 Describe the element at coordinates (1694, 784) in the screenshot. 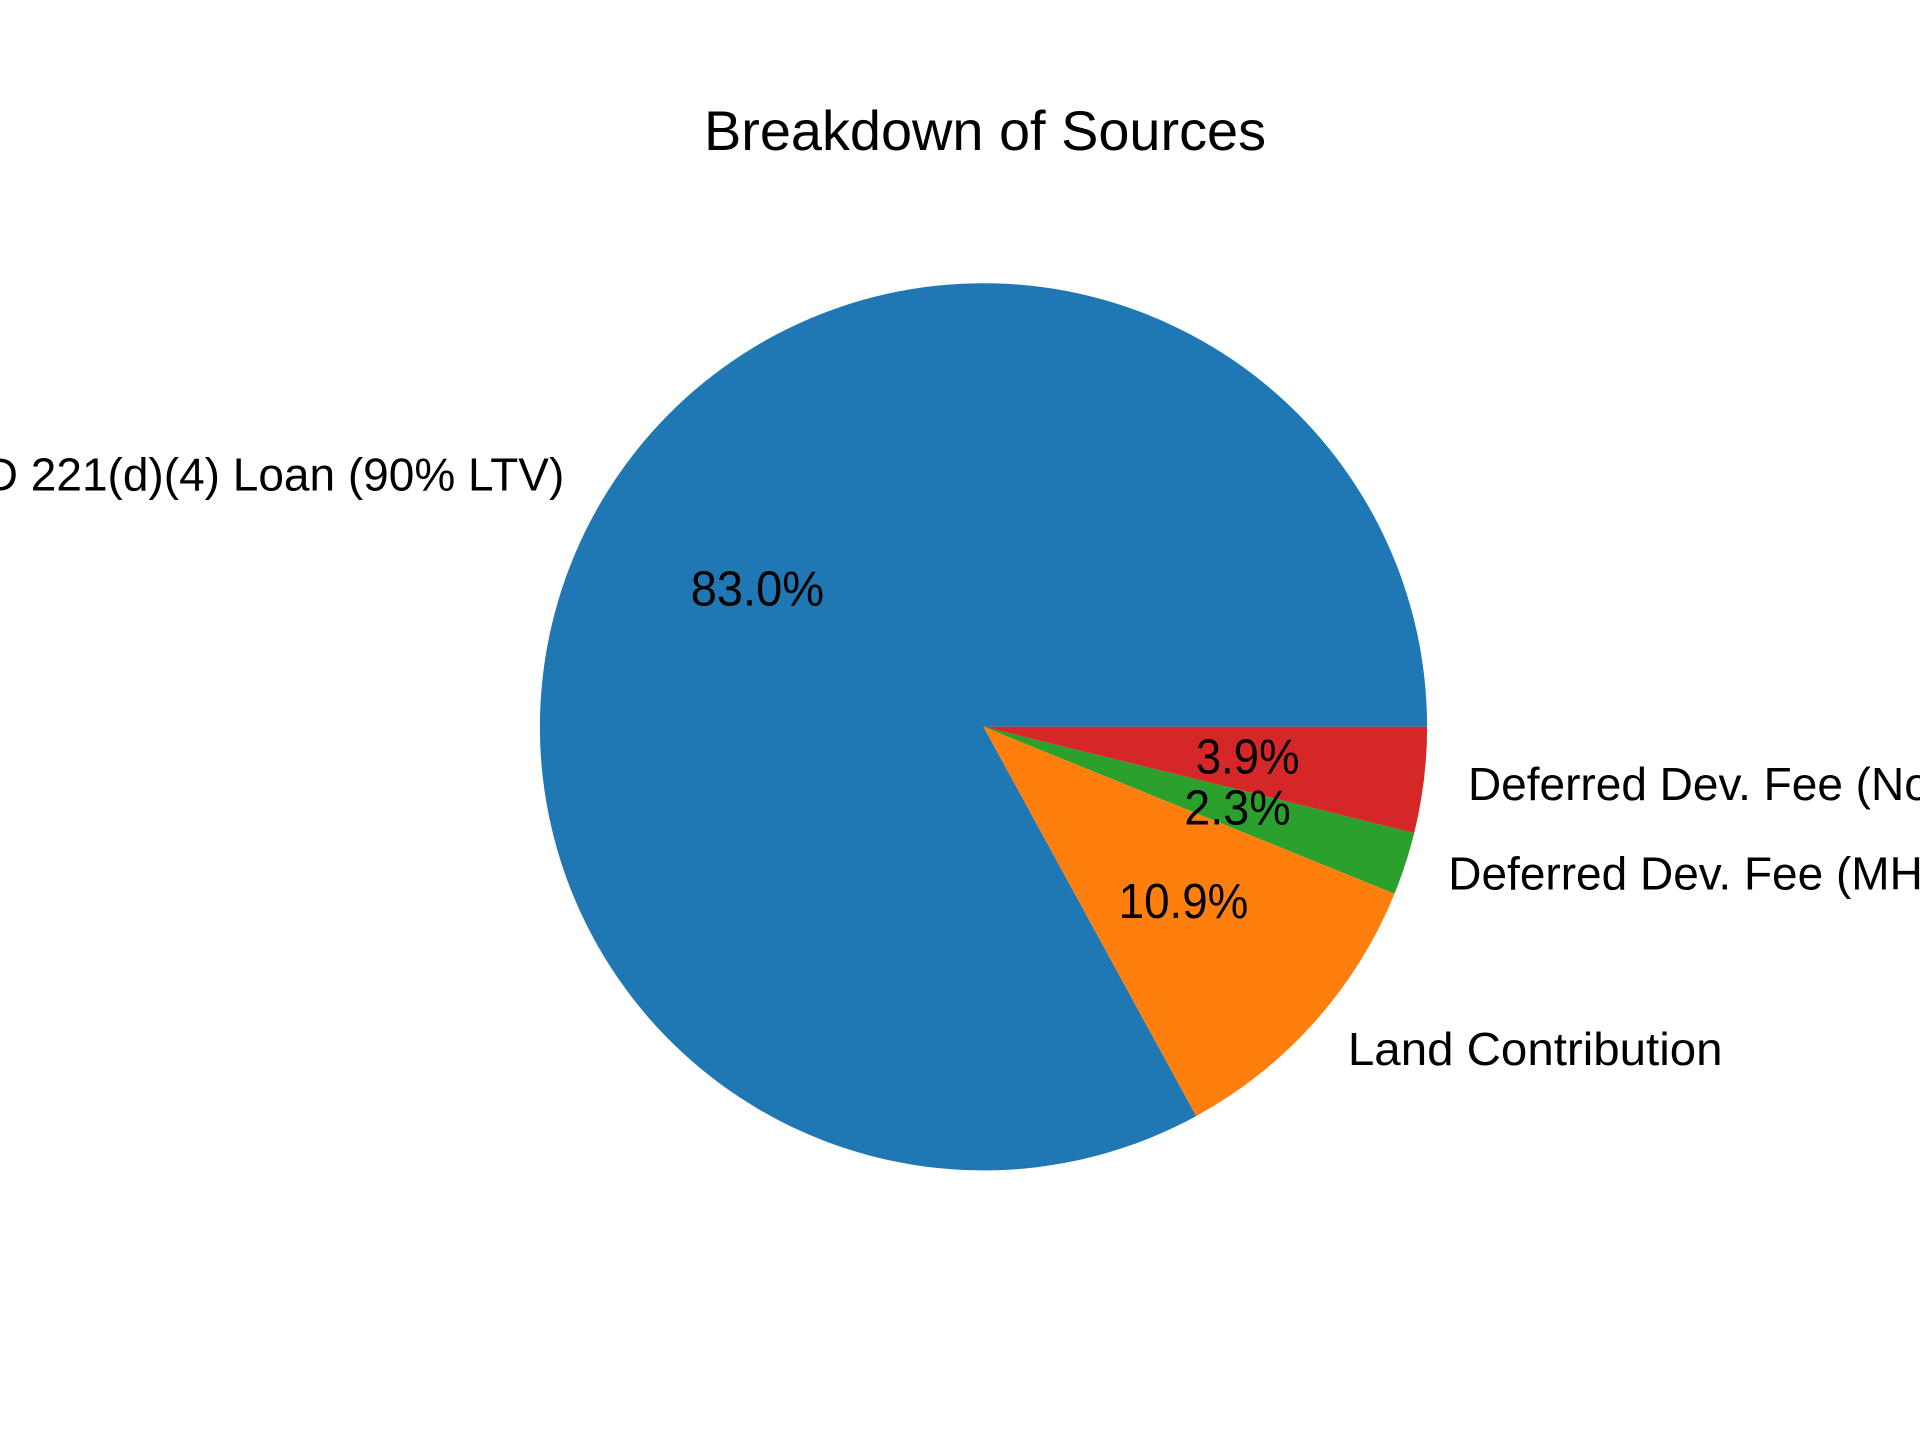

I see `svg-text: Deferred Dev. Fee (Normal)` at that location.